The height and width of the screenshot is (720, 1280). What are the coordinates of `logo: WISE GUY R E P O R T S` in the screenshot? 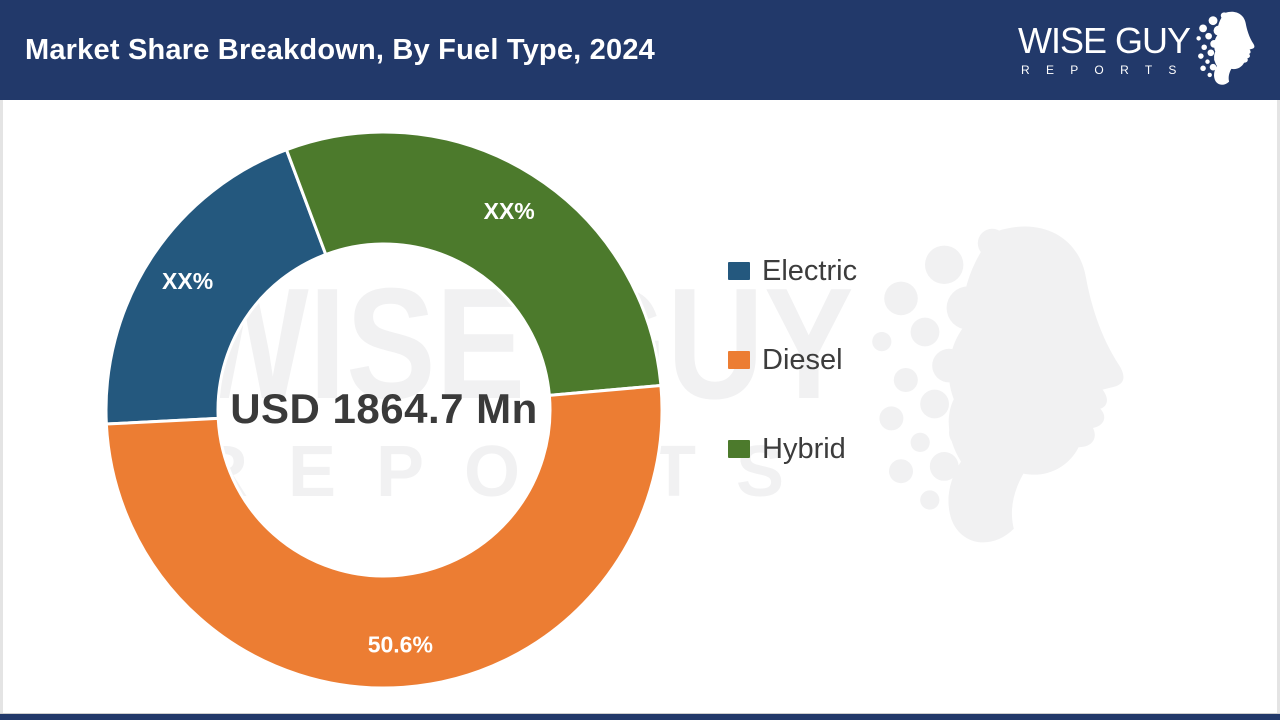 It's located at (1141, 50).